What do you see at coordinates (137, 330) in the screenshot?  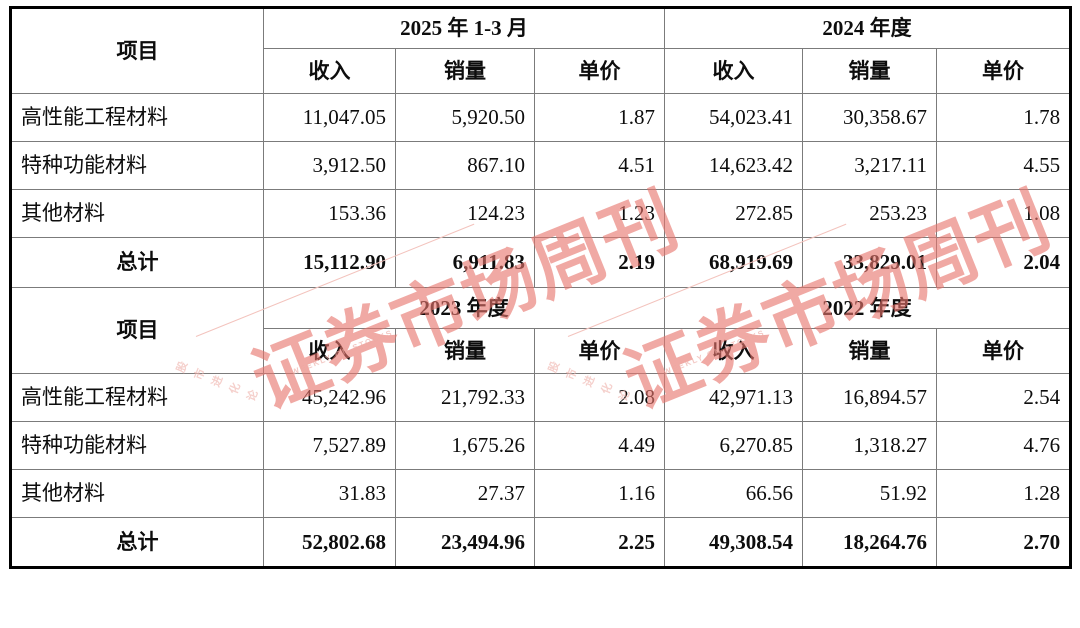 I see `header-item-2: 项目` at bounding box center [137, 330].